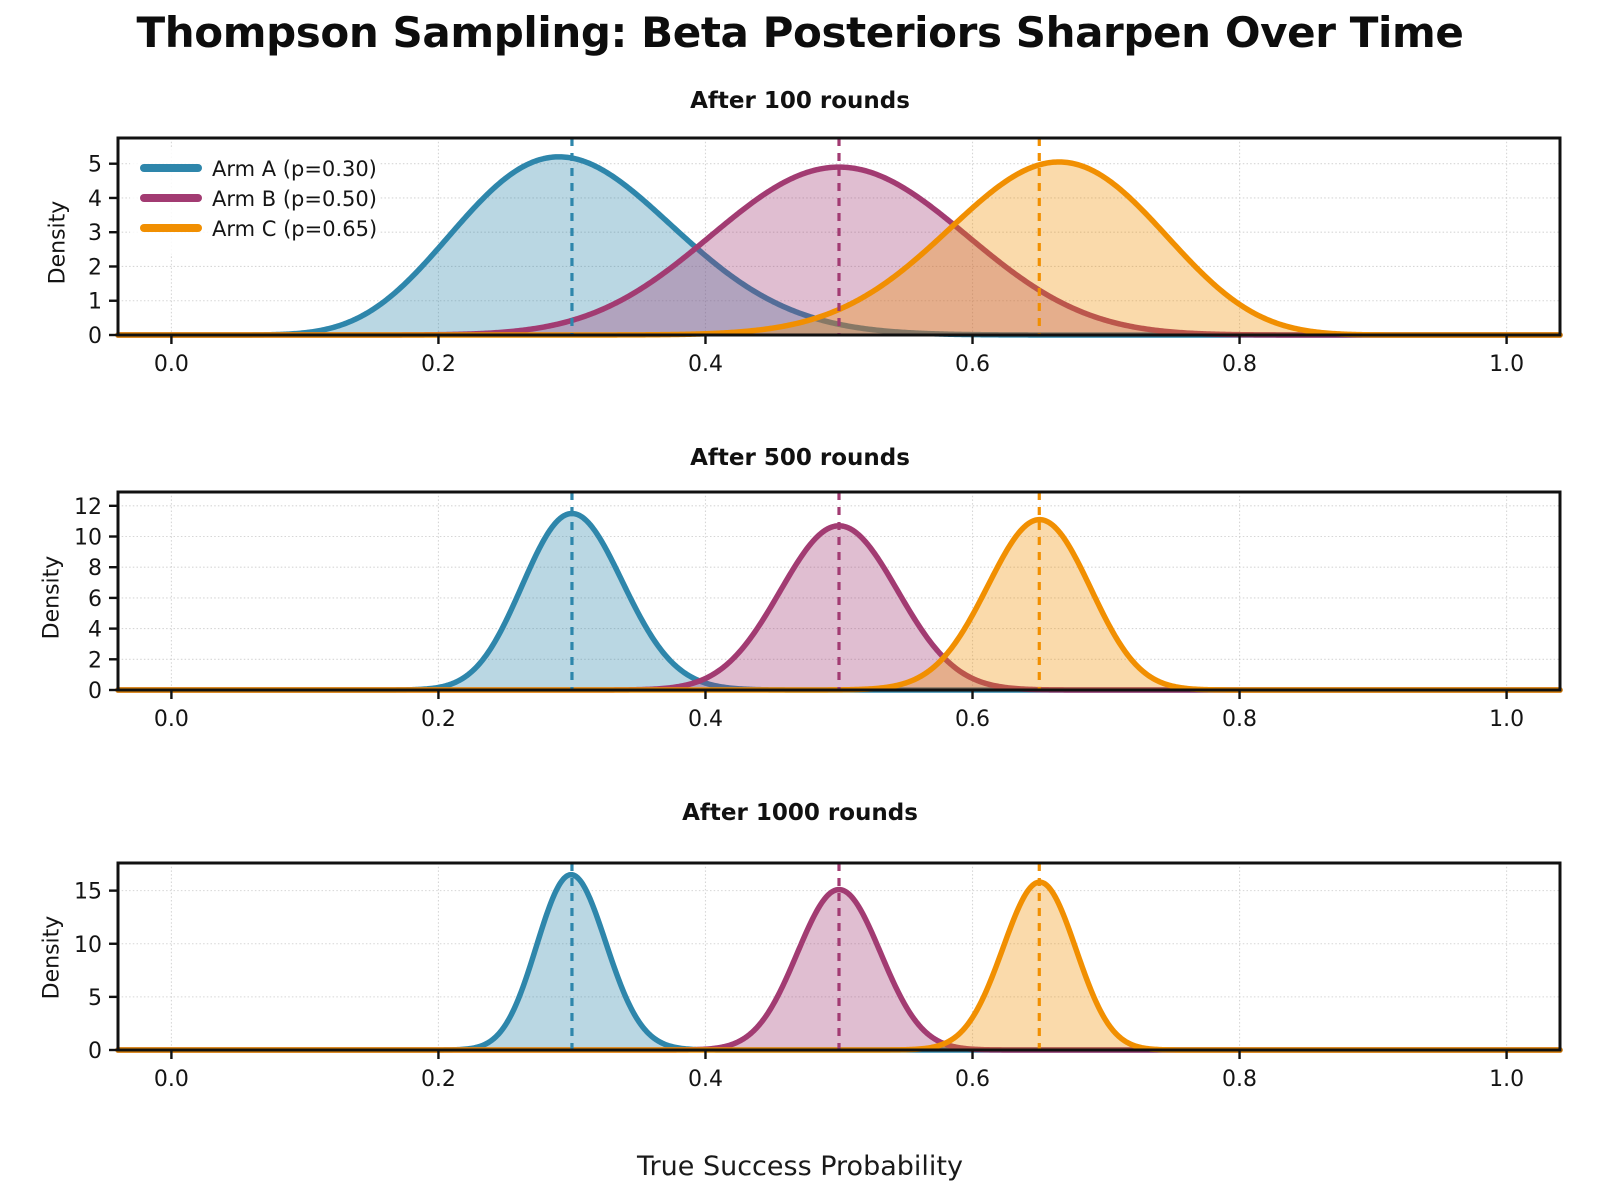  I want to click on legend-item-3: Arm C (p=0.65), so click(258, 229).